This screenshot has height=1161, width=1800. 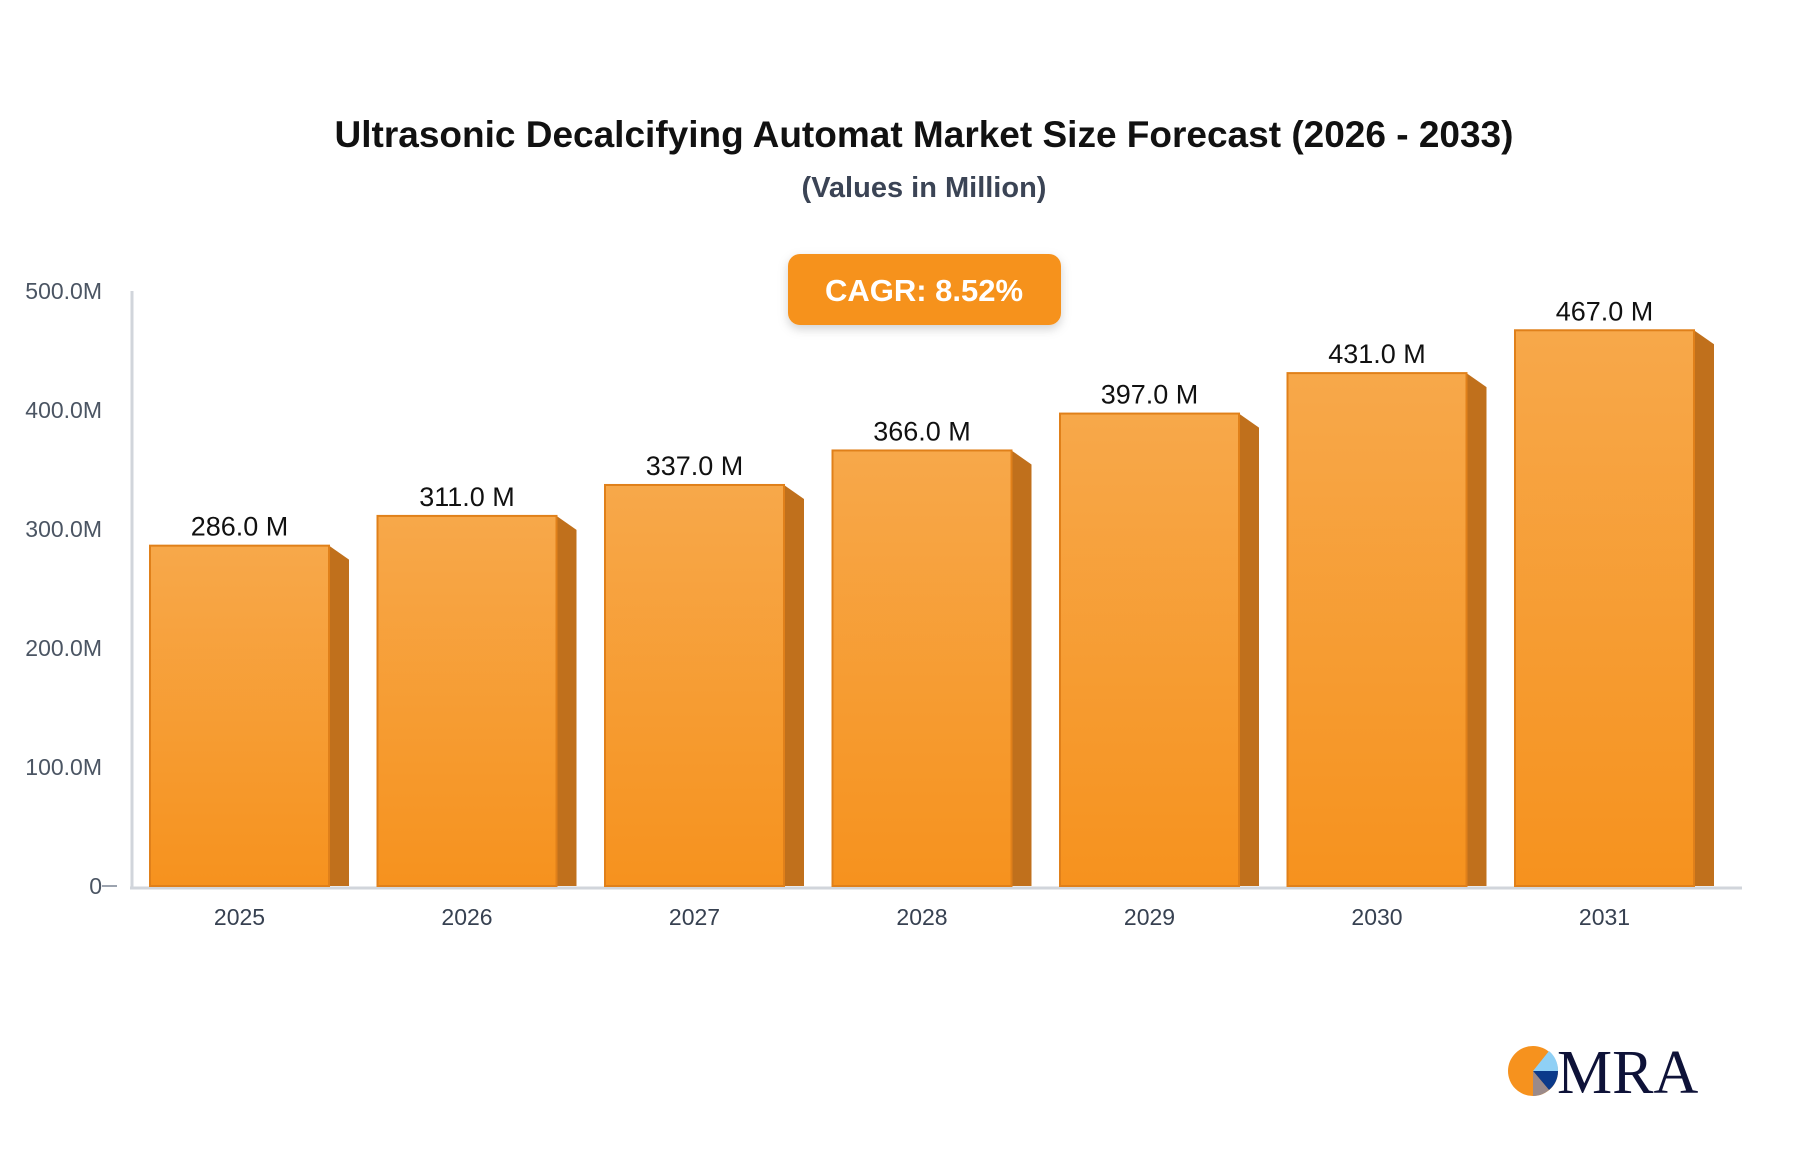 I want to click on y-tick-label: 400.0M, so click(x=63, y=410).